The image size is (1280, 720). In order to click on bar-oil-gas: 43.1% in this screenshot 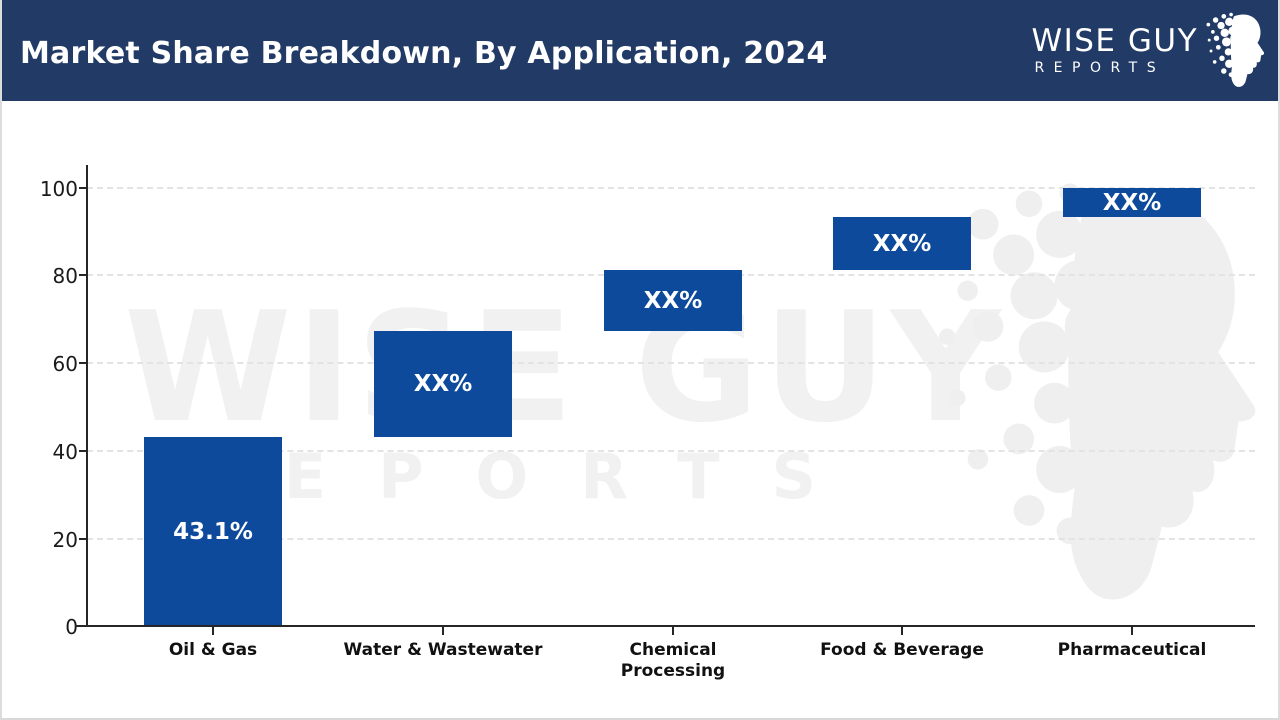, I will do `click(213, 532)`.